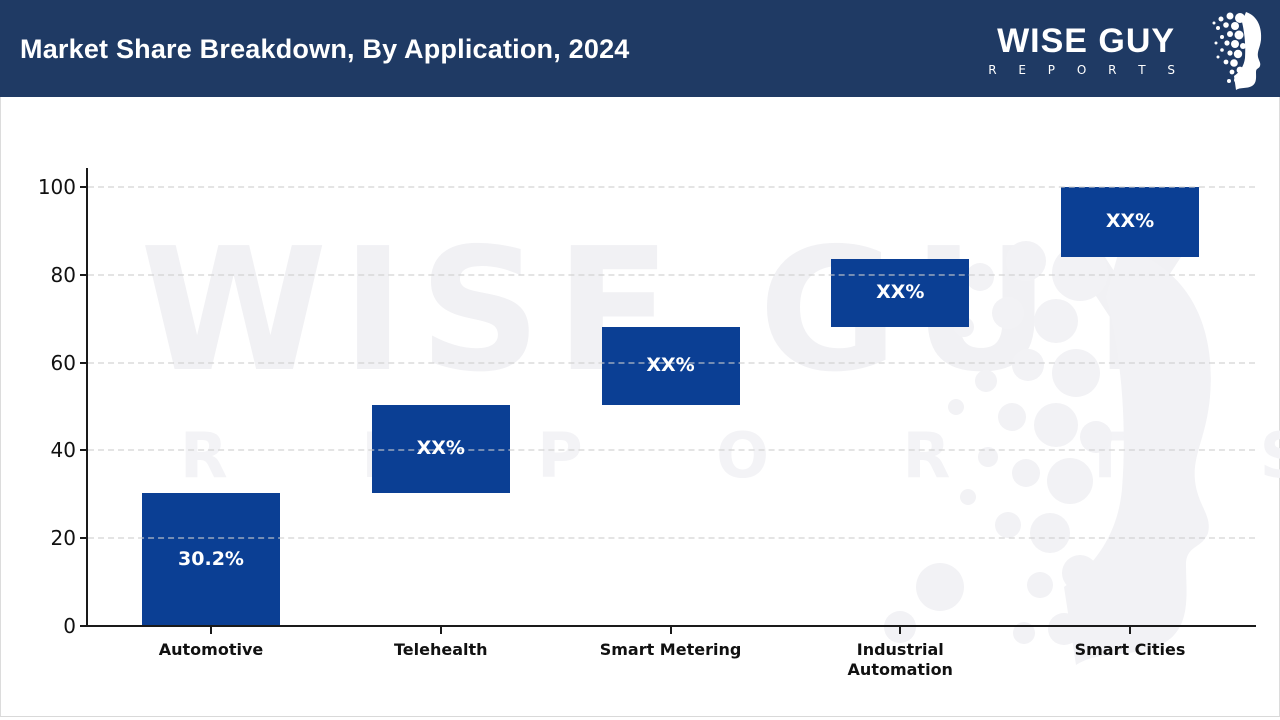 The width and height of the screenshot is (1280, 720). What do you see at coordinates (87, 397) in the screenshot?
I see `y-axis-line` at bounding box center [87, 397].